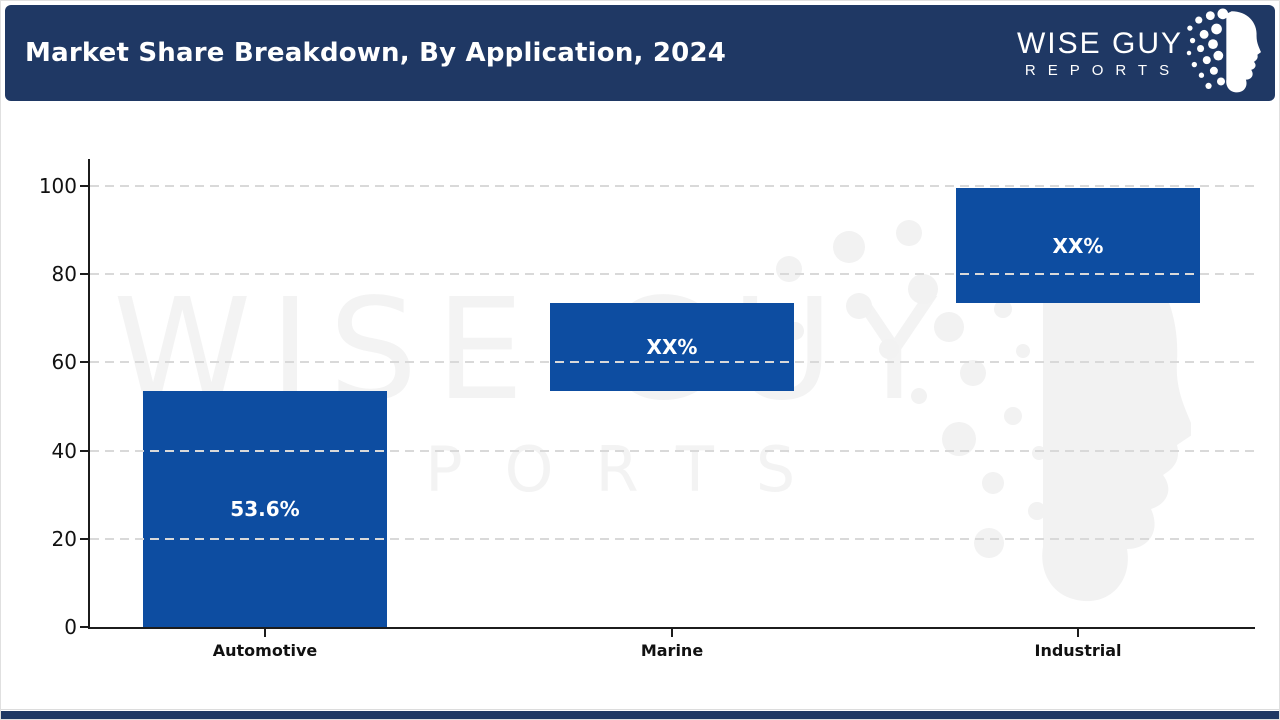 Image resolution: width=1280 pixels, height=720 pixels. I want to click on logo-text: WISE GUY REPORTS, so click(1100, 53).